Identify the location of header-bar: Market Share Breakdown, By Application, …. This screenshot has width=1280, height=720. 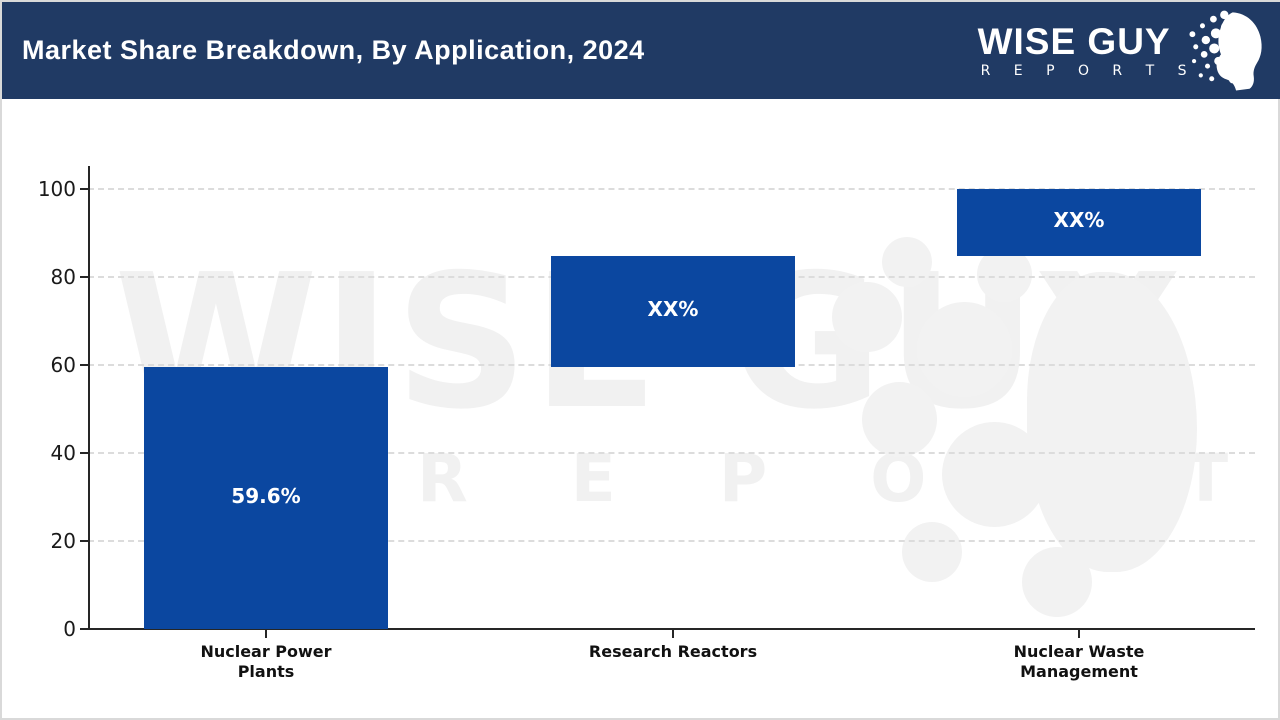
(641, 50).